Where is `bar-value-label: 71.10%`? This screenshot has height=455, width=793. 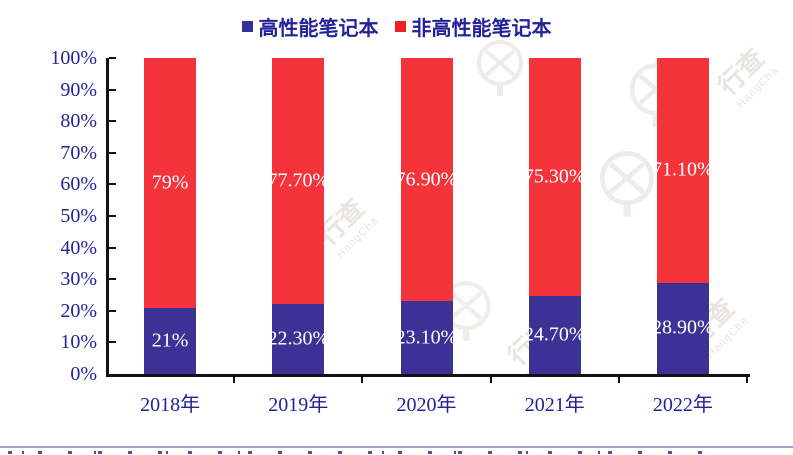
bar-value-label: 71.10% is located at coordinates (683, 169).